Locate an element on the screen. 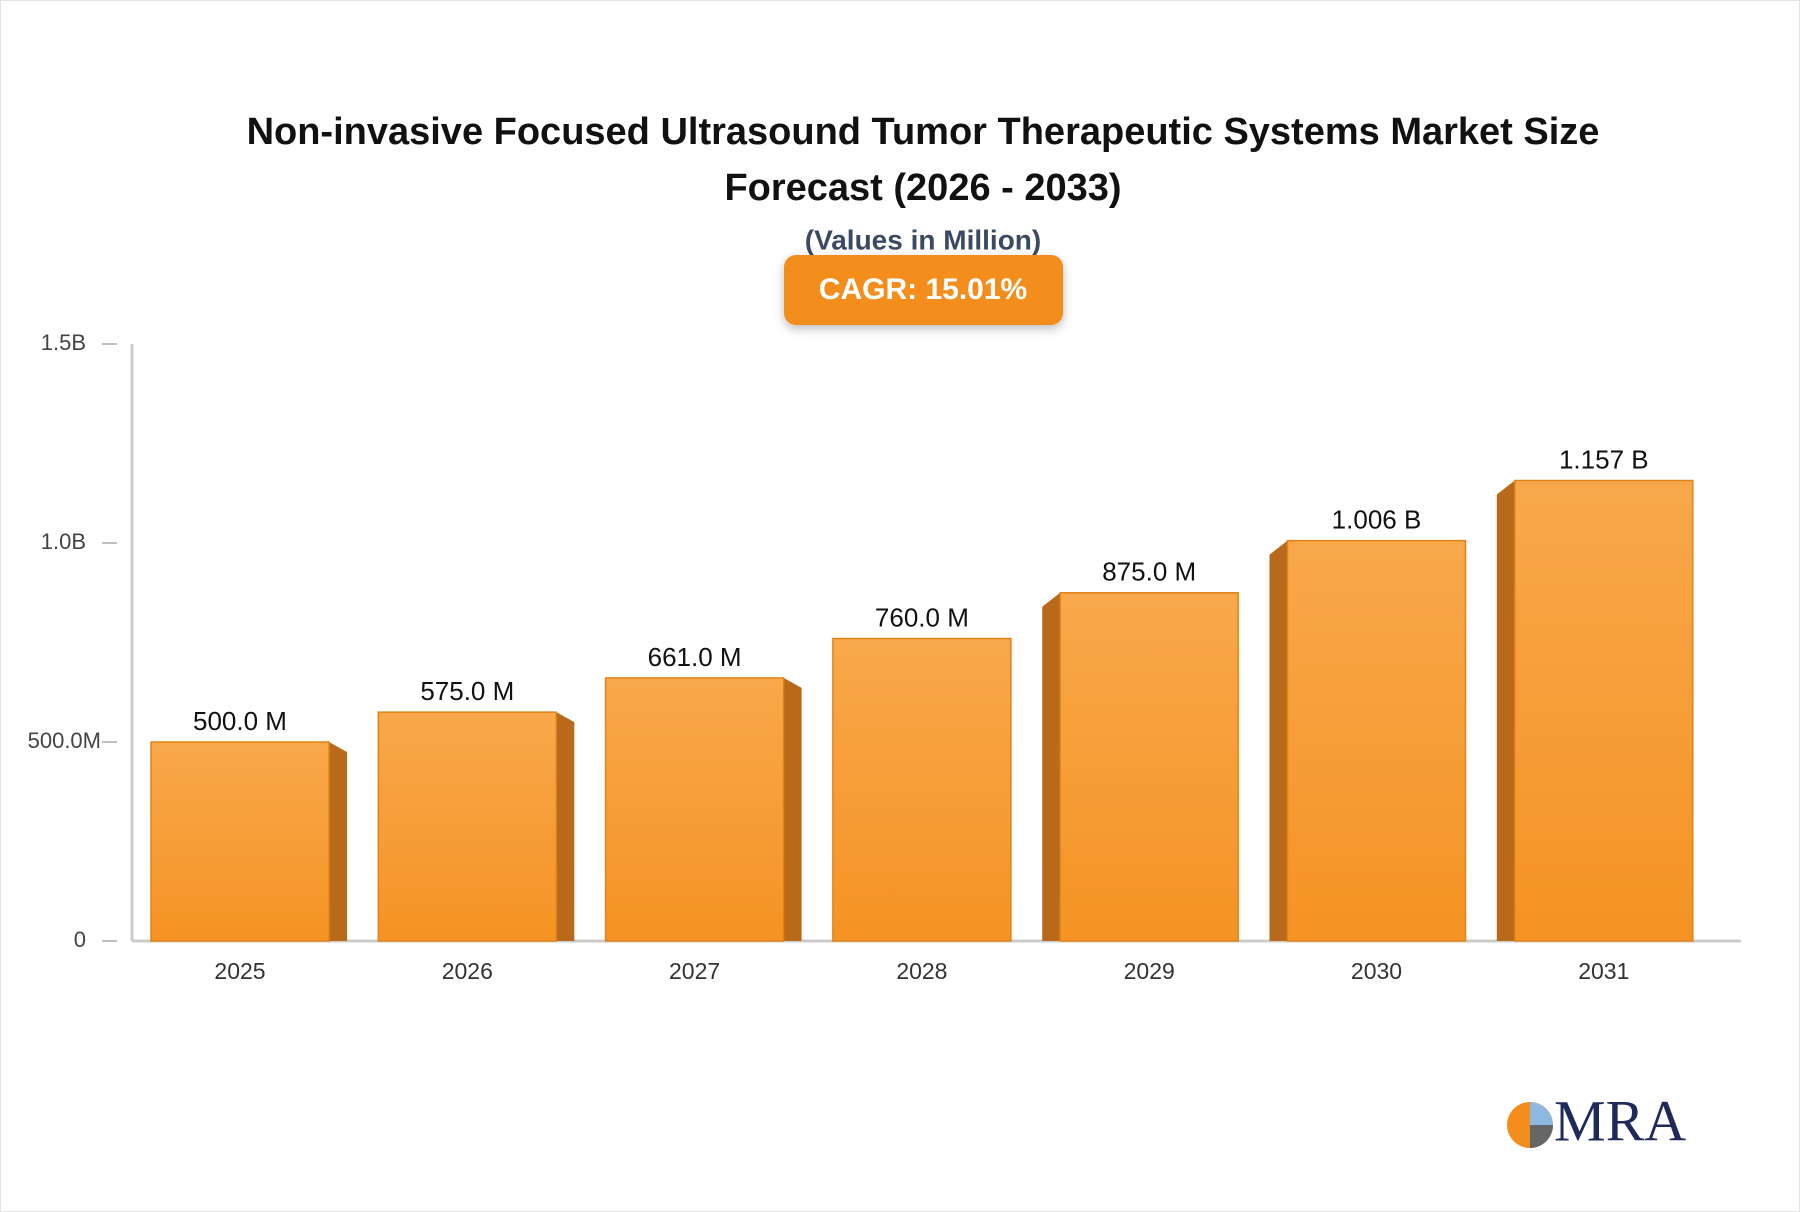 This screenshot has width=1800, height=1212. value-label: 1.006 B is located at coordinates (1377, 519).